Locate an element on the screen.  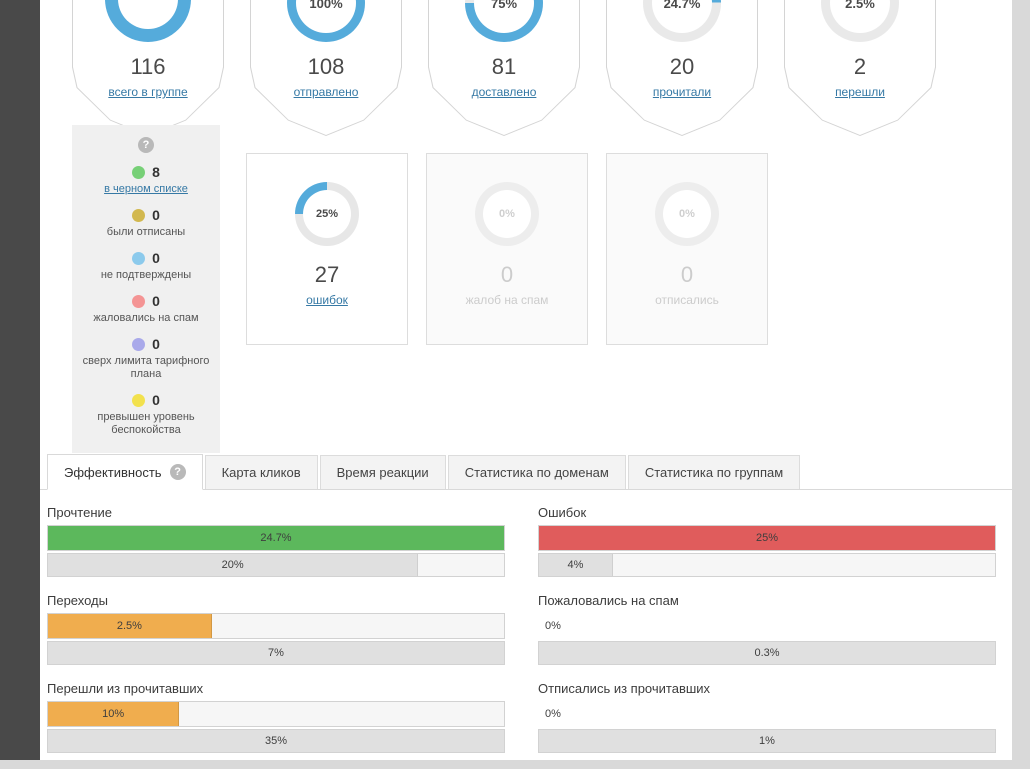
funnel-card-inner: 2.5% 2 перешли is located at coordinates (860, 68).